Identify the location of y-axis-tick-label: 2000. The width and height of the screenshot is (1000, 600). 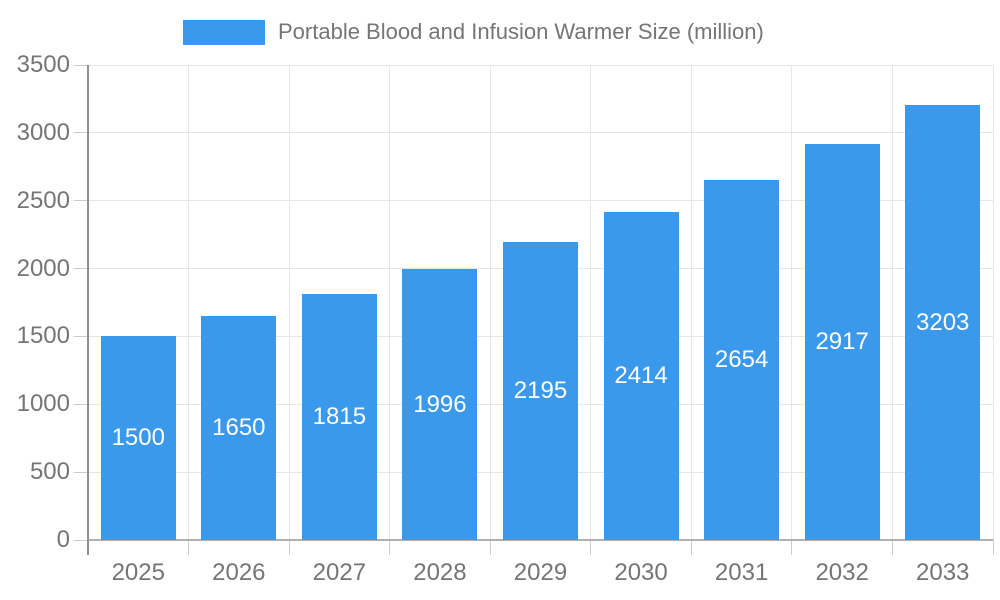
(43, 268).